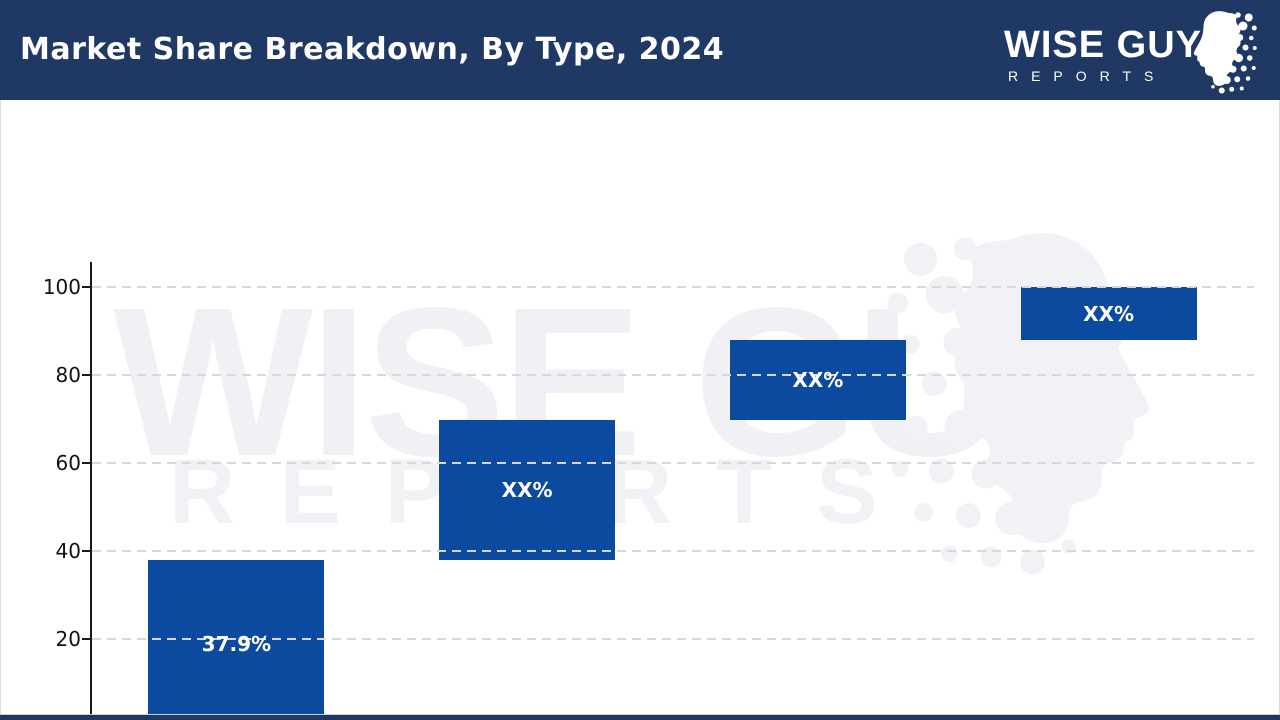 The image size is (1280, 720). What do you see at coordinates (68, 375) in the screenshot?
I see `y-tick-label: 80` at bounding box center [68, 375].